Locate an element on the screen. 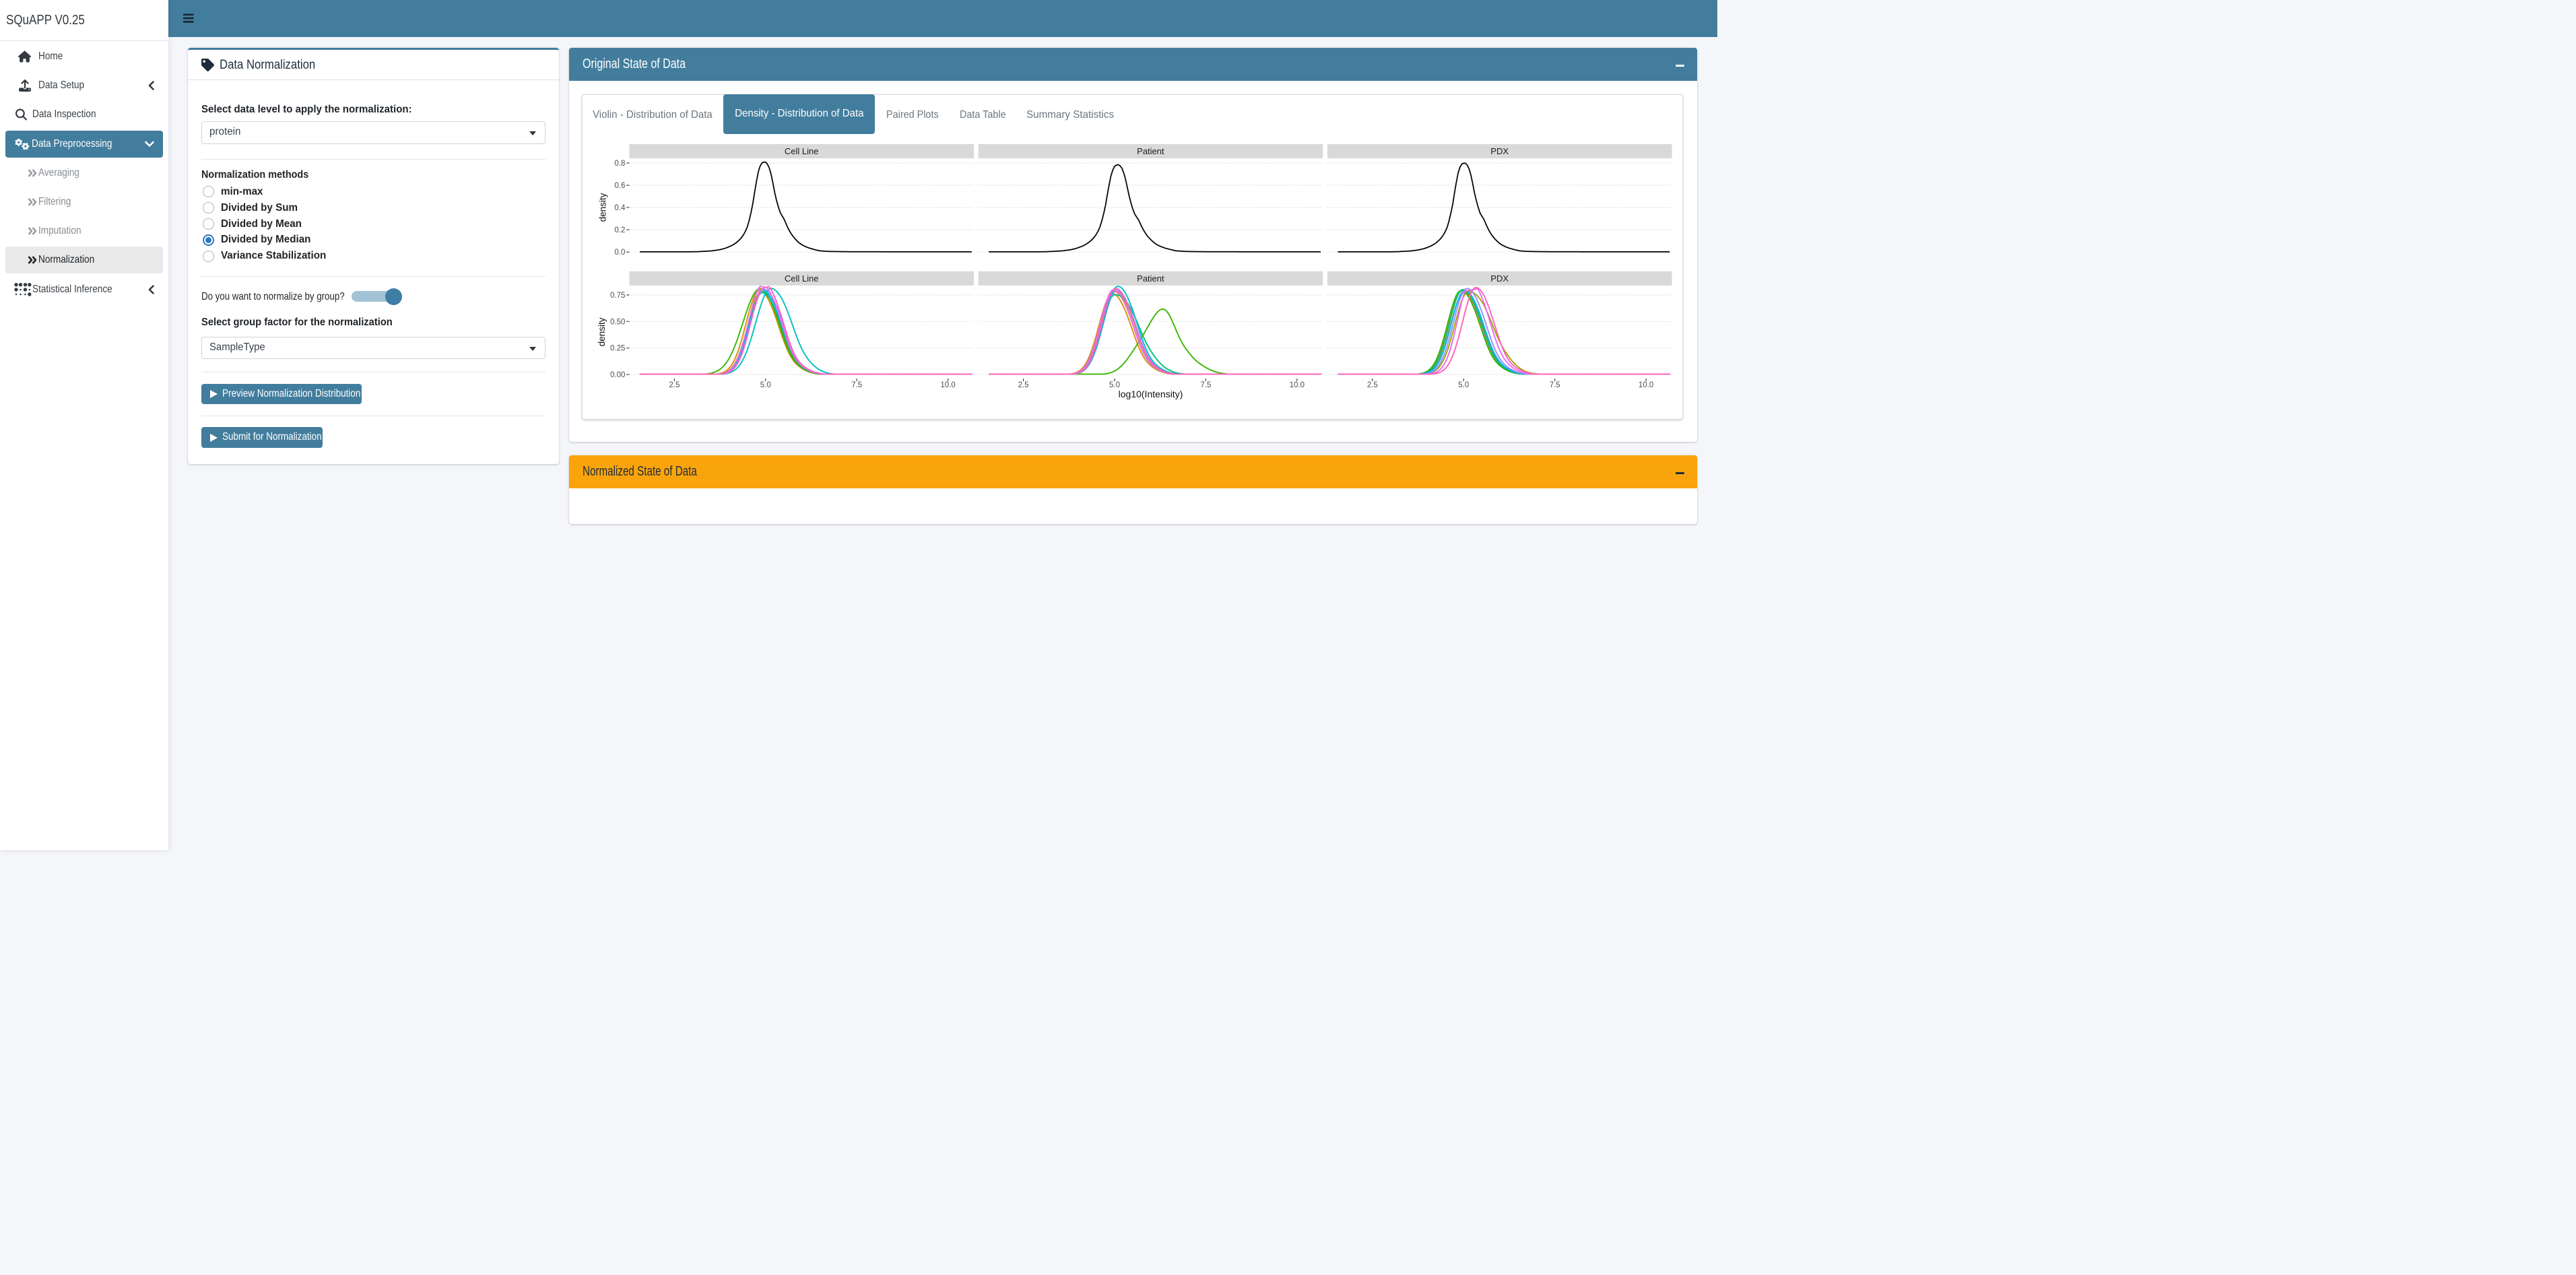 The height and width of the screenshot is (1275, 2576). svg-text: 0.4 is located at coordinates (620, 208).